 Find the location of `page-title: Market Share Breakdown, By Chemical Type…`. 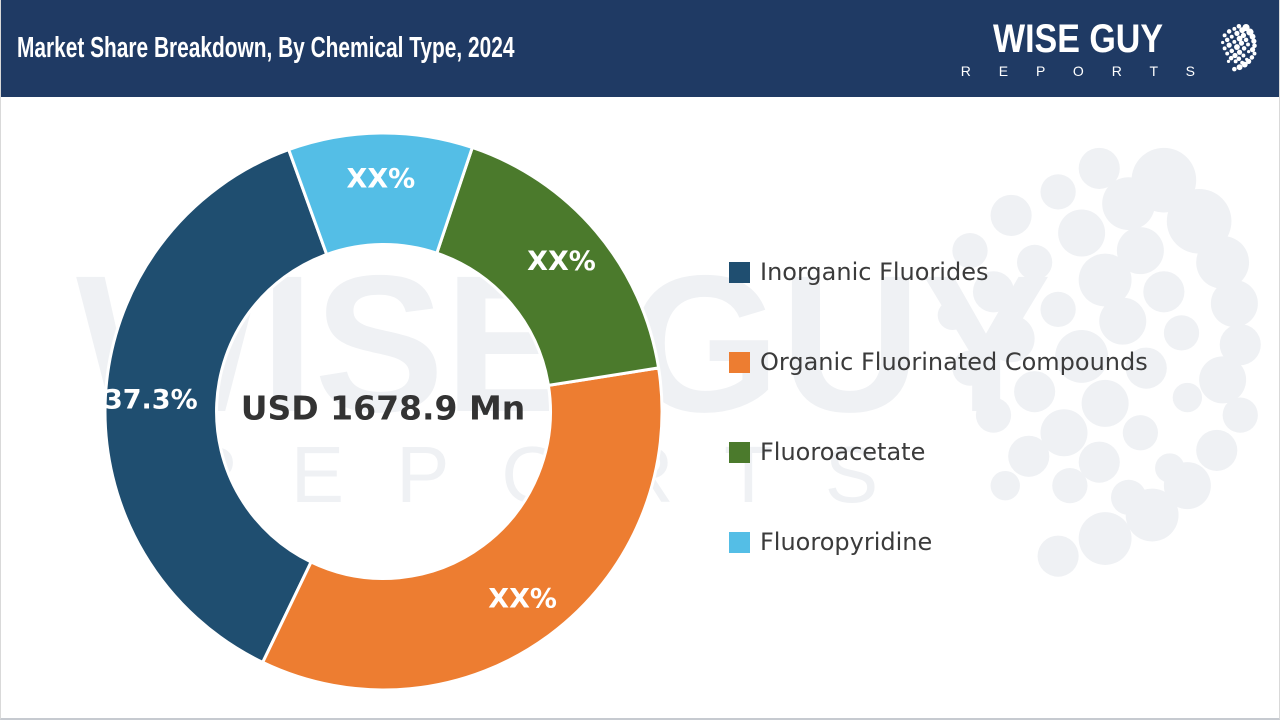

page-title: Market Share Breakdown, By Chemical Type… is located at coordinates (266, 48).